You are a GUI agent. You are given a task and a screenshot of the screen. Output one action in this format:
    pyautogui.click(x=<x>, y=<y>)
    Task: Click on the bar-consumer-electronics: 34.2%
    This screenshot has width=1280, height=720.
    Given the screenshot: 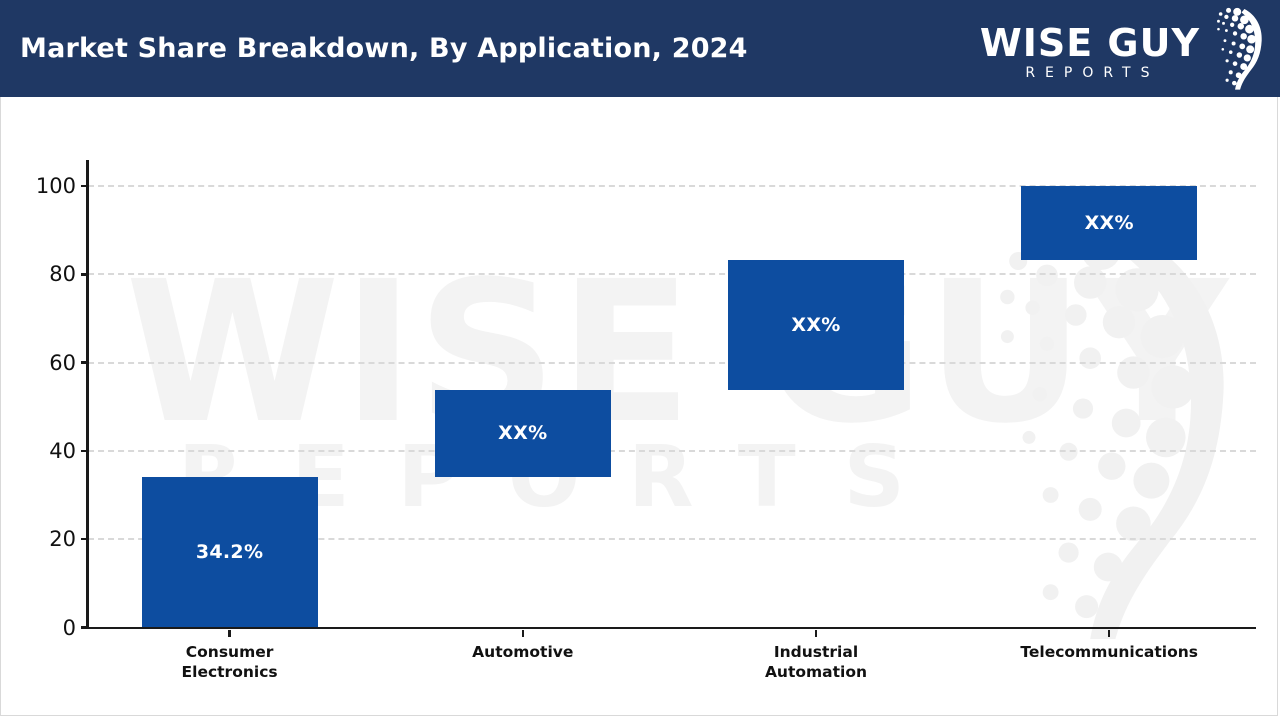 What is the action you would take?
    pyautogui.click(x=229, y=552)
    